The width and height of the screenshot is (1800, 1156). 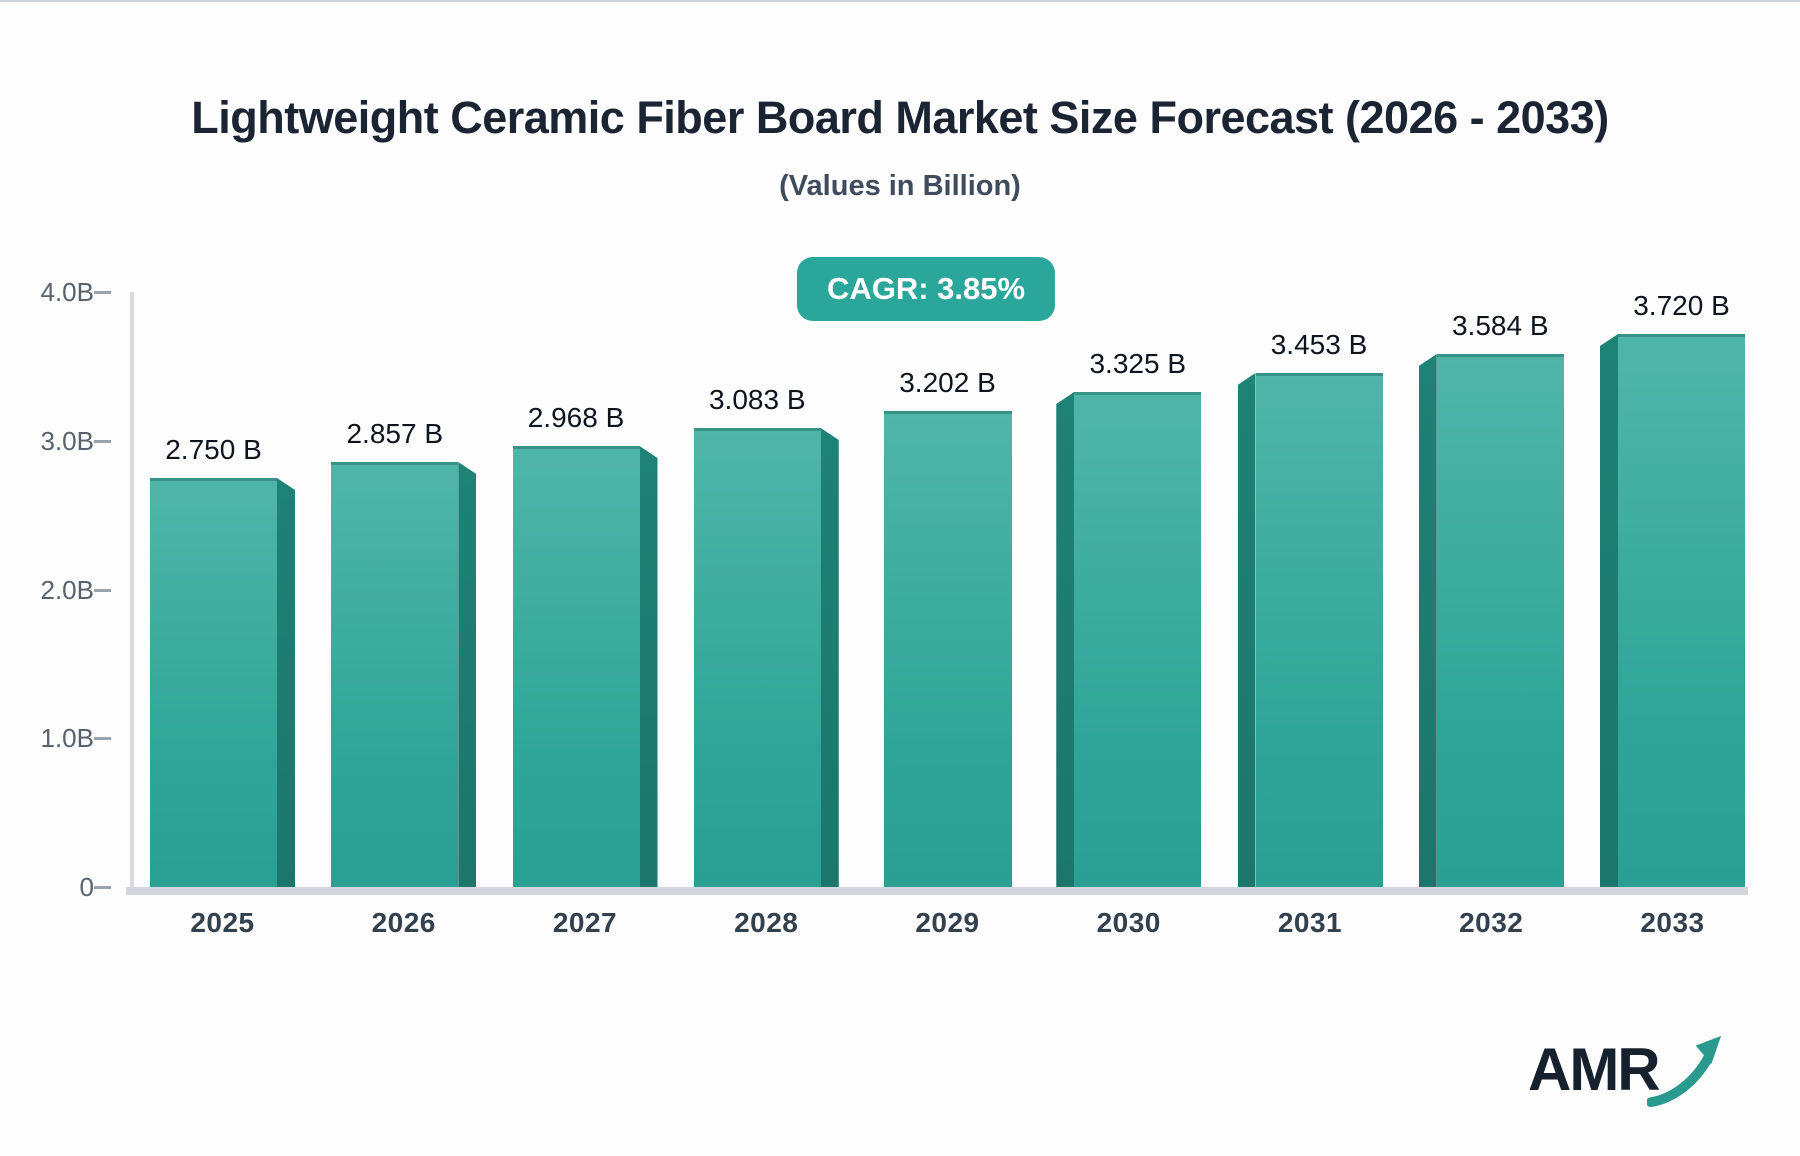 What do you see at coordinates (132, 589) in the screenshot?
I see `y-axis-line` at bounding box center [132, 589].